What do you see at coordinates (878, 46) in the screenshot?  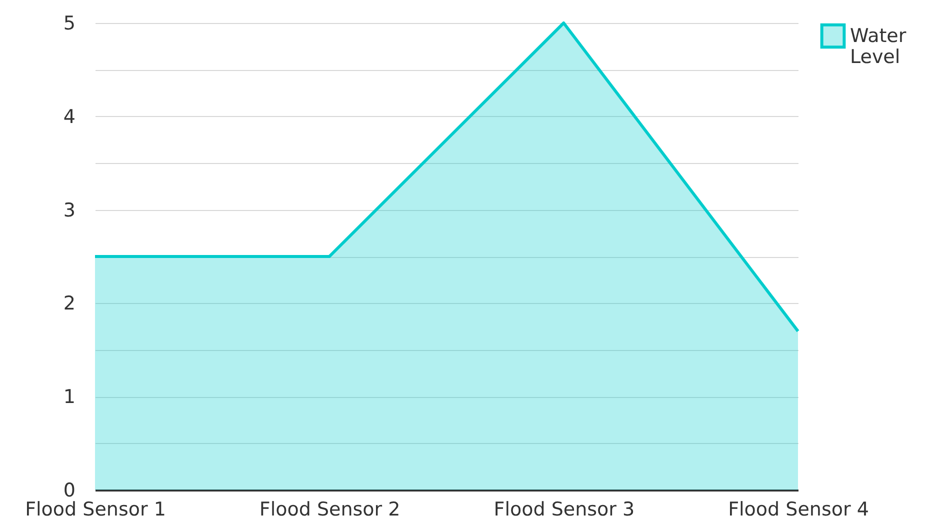 I see `legend-label: Water Level` at bounding box center [878, 46].